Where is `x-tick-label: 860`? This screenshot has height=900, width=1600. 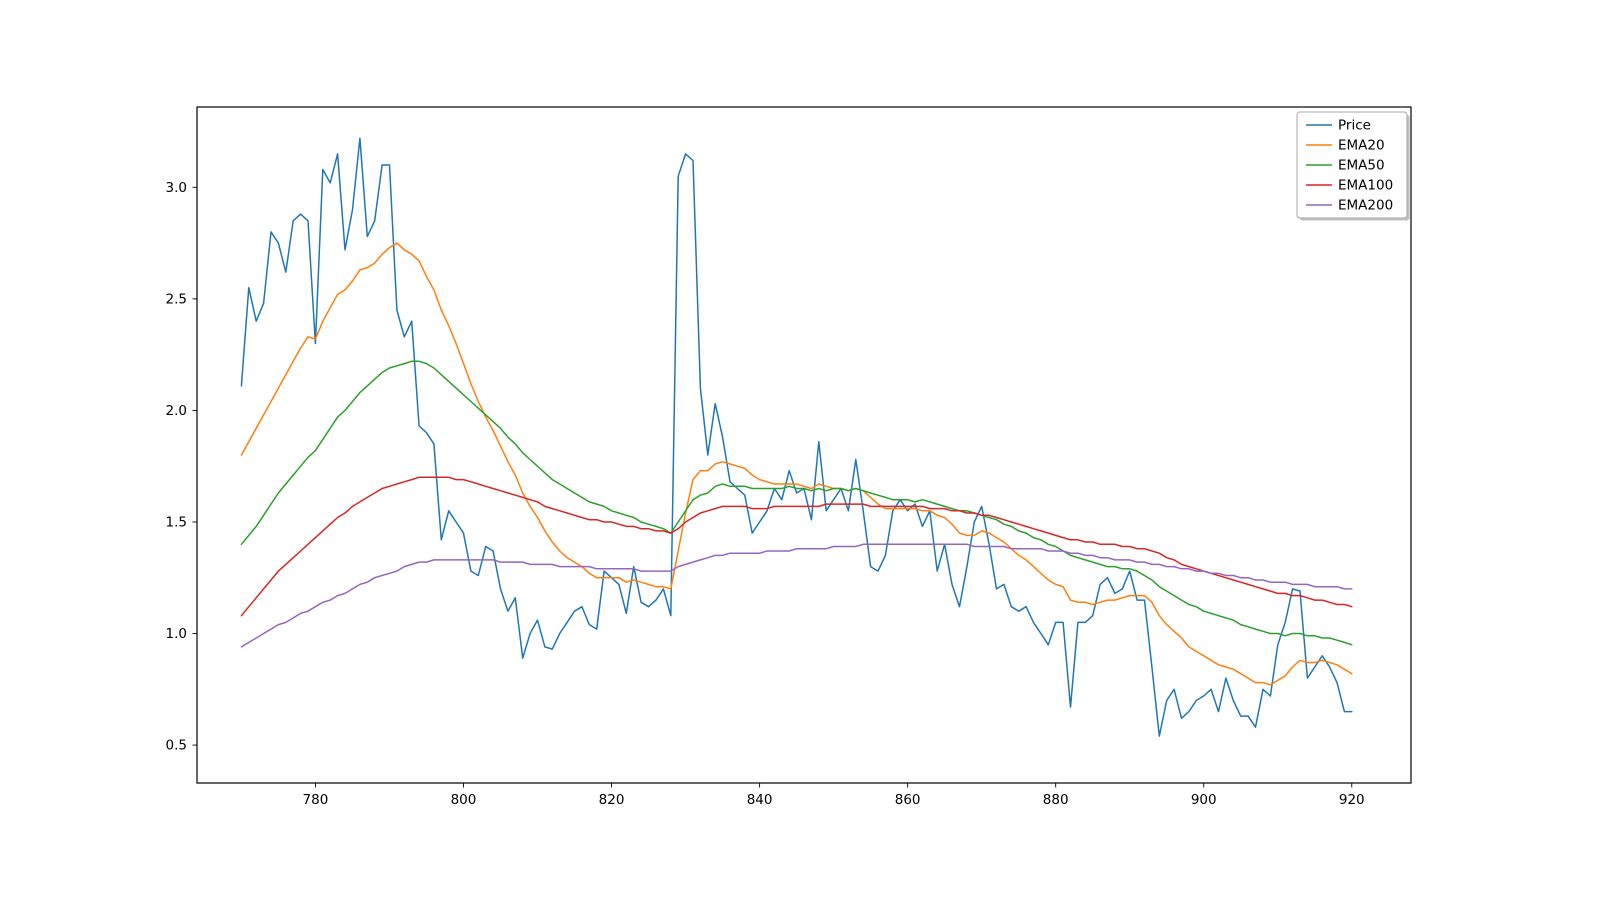 x-tick-label: 860 is located at coordinates (908, 800).